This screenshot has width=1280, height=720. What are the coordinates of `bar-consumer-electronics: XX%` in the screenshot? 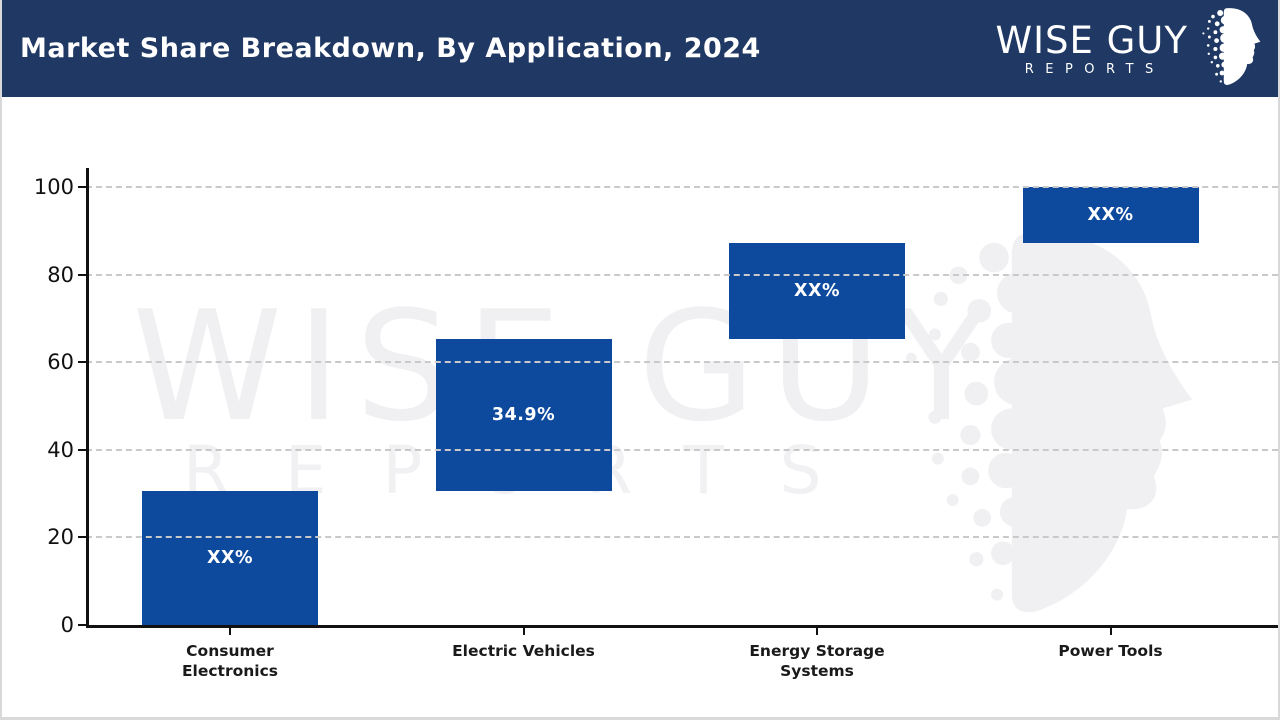 It's located at (230, 558).